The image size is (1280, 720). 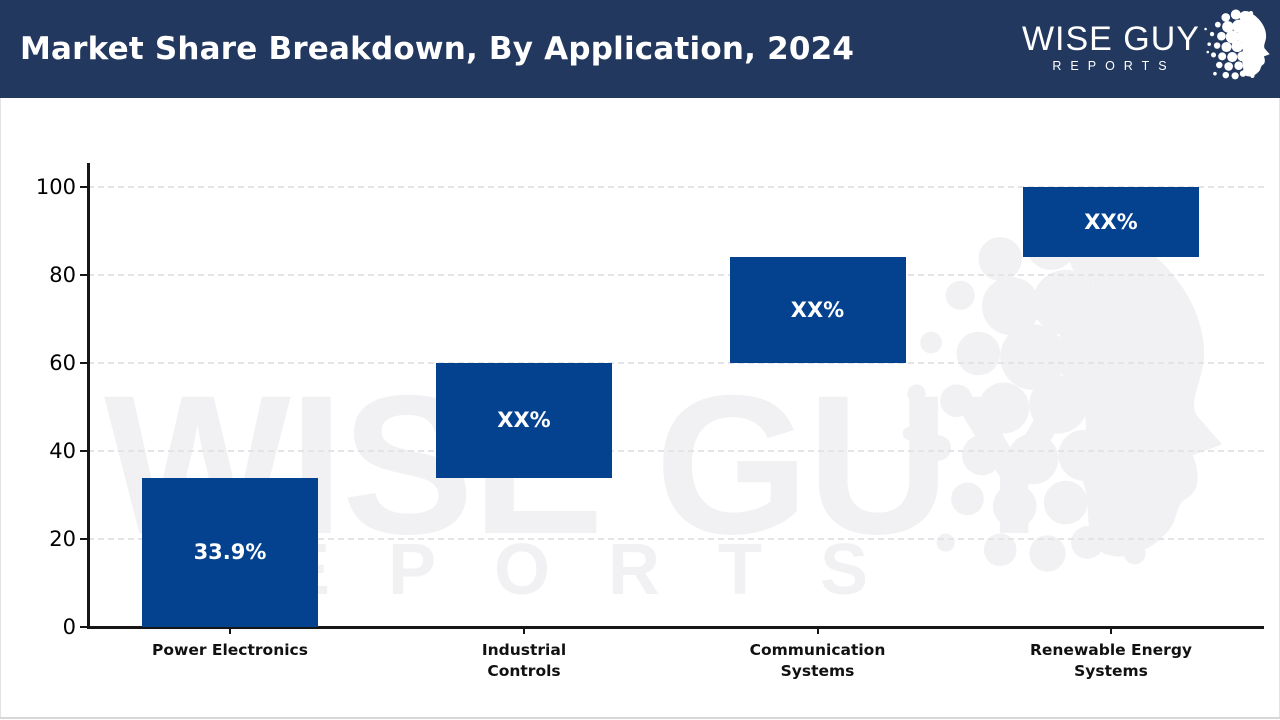 I want to click on left-edge-line, so click(x=0, y=408).